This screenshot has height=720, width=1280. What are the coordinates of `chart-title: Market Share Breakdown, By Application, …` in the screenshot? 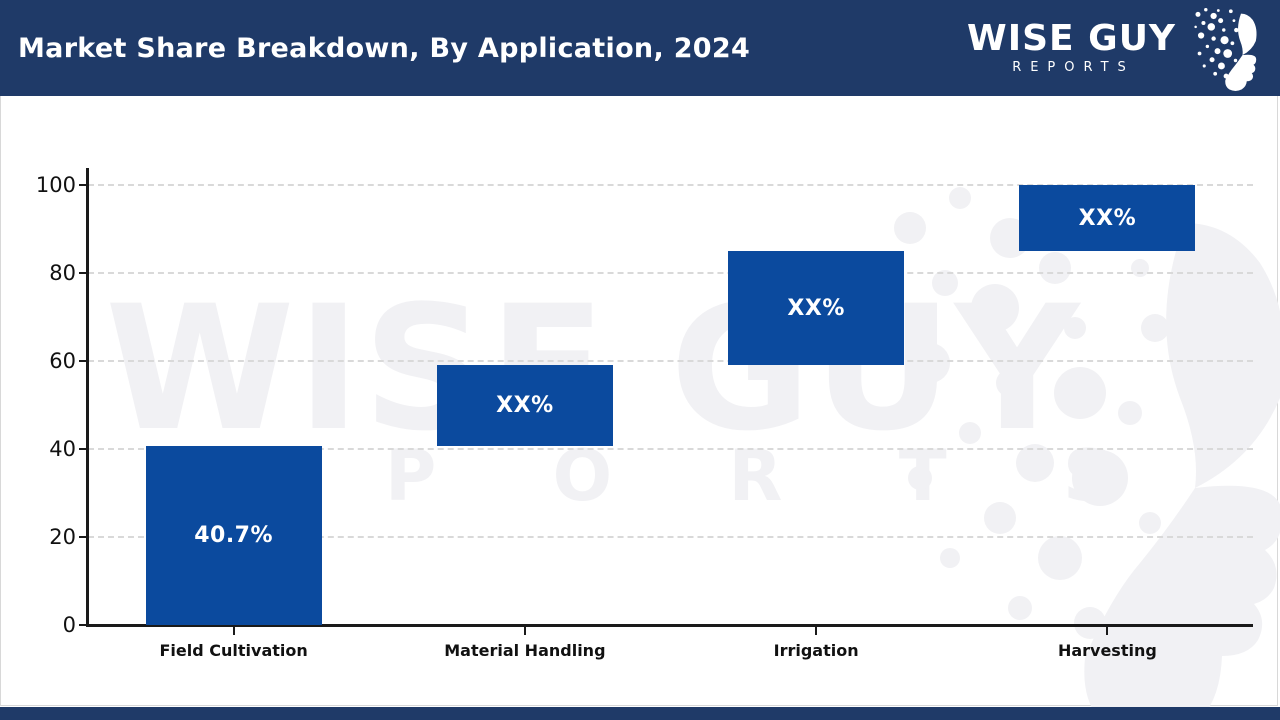 It's located at (384, 48).